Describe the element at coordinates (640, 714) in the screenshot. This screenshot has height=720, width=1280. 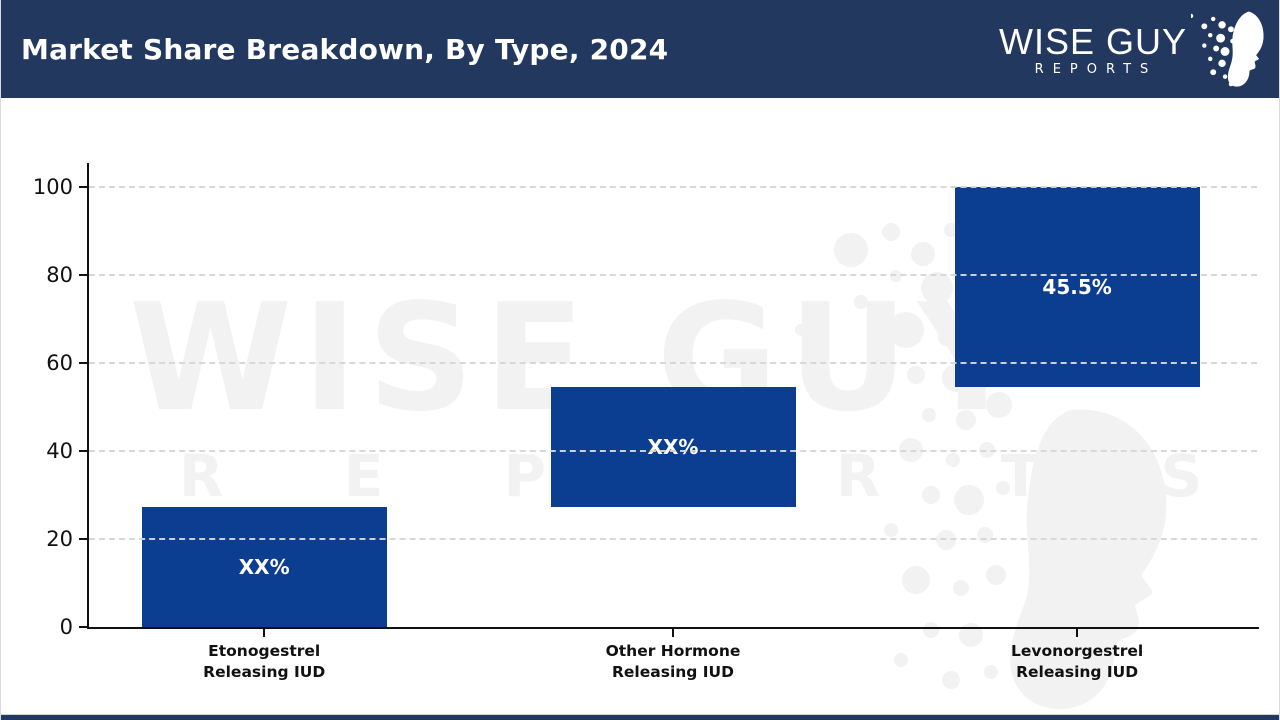
I see `bottom-hairline` at that location.